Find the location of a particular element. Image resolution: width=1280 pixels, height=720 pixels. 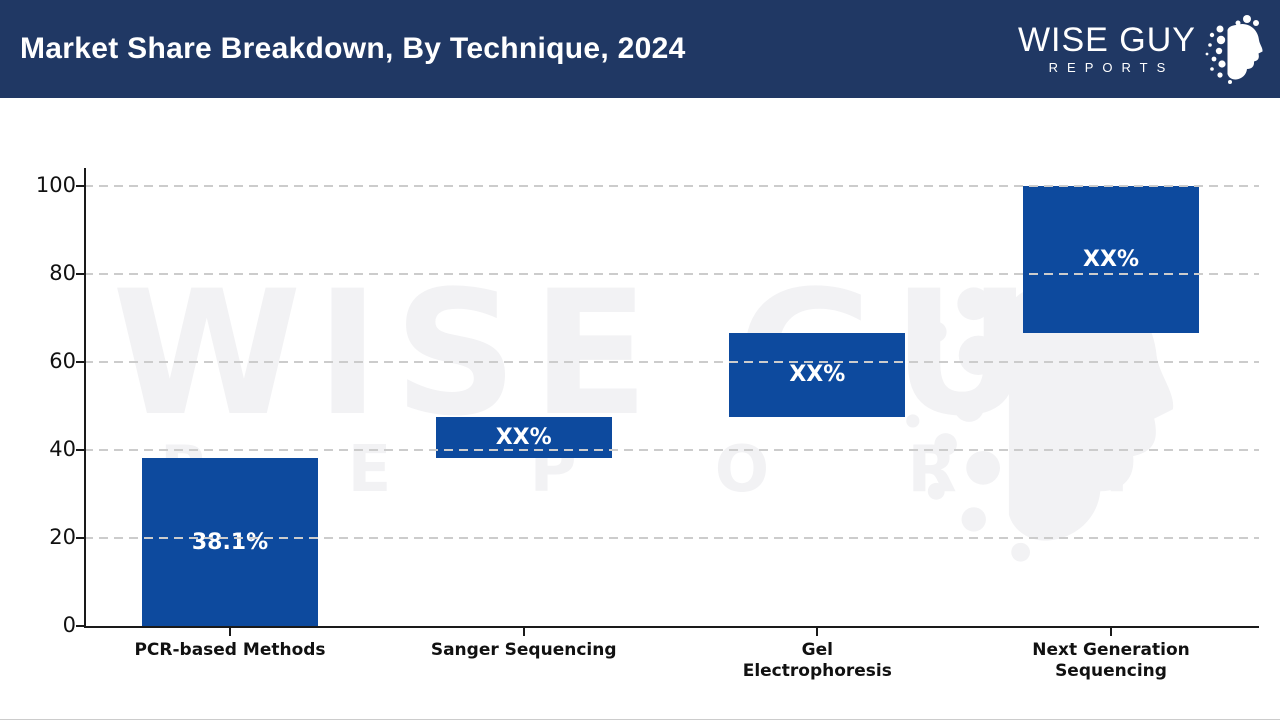

bar: 38.1% is located at coordinates (230, 542).